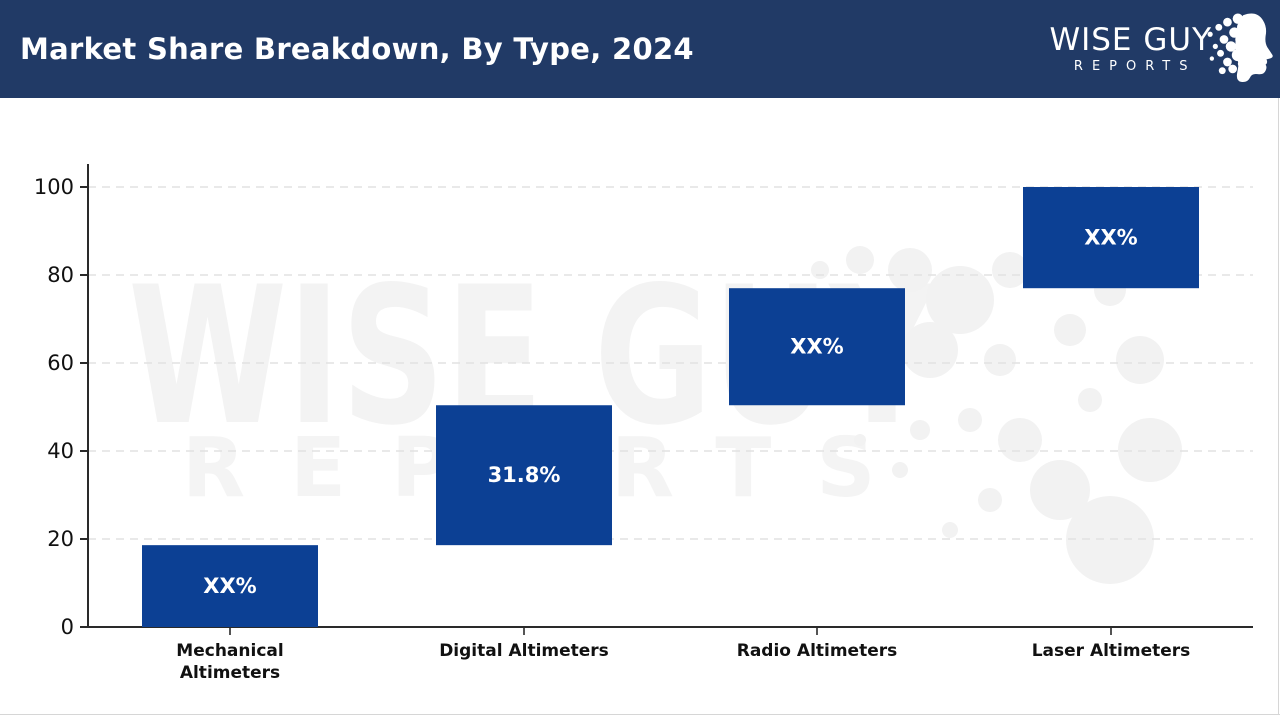 The width and height of the screenshot is (1280, 720). I want to click on category-label: Mechanical Altimeters, so click(229, 662).